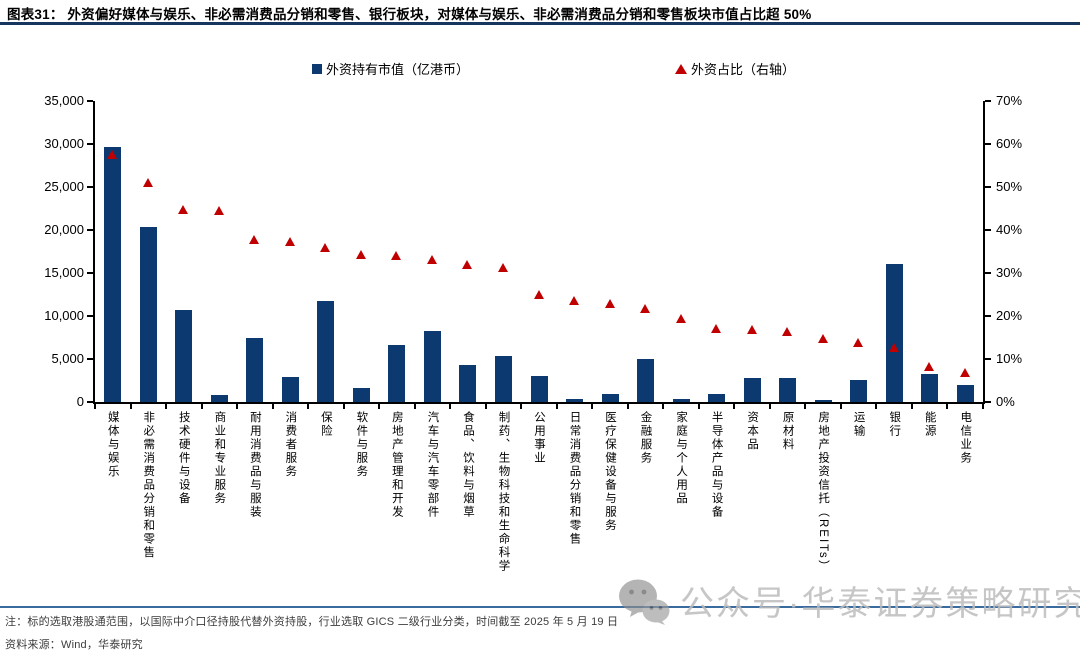  What do you see at coordinates (984, 251) in the screenshot?
I see `y-axis-right` at bounding box center [984, 251].